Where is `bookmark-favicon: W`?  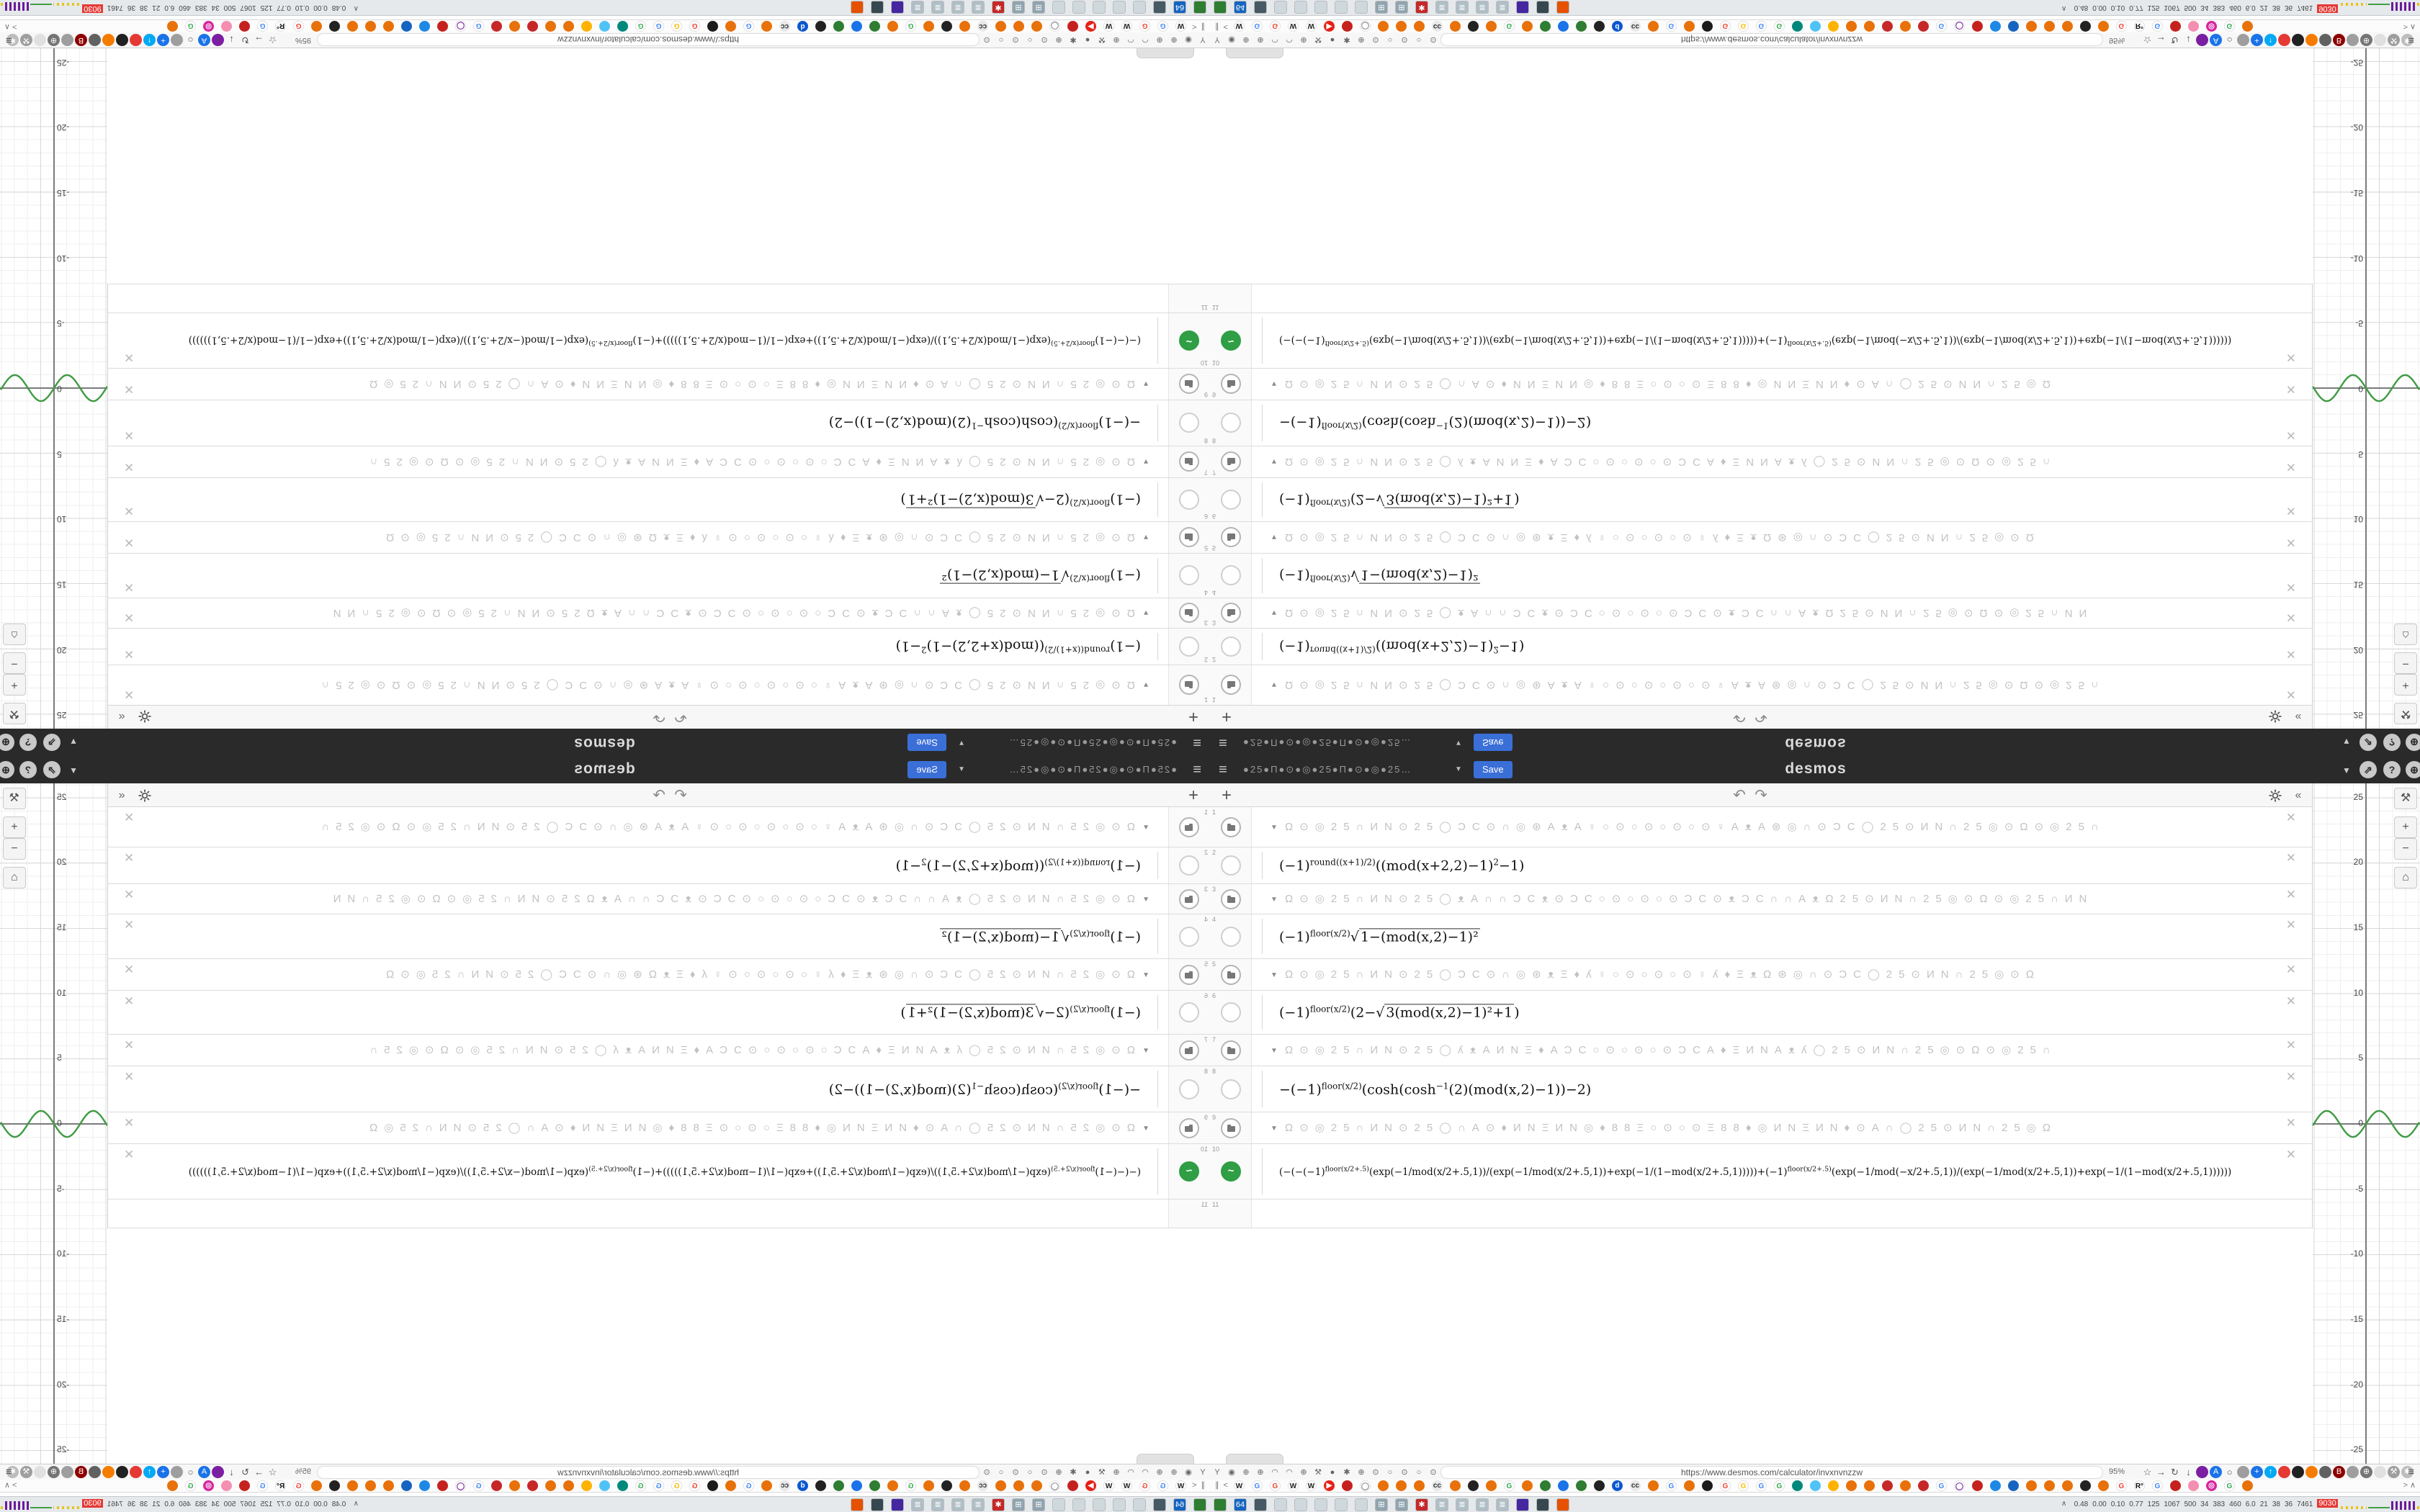 bookmark-favicon: W is located at coordinates (1181, 26).